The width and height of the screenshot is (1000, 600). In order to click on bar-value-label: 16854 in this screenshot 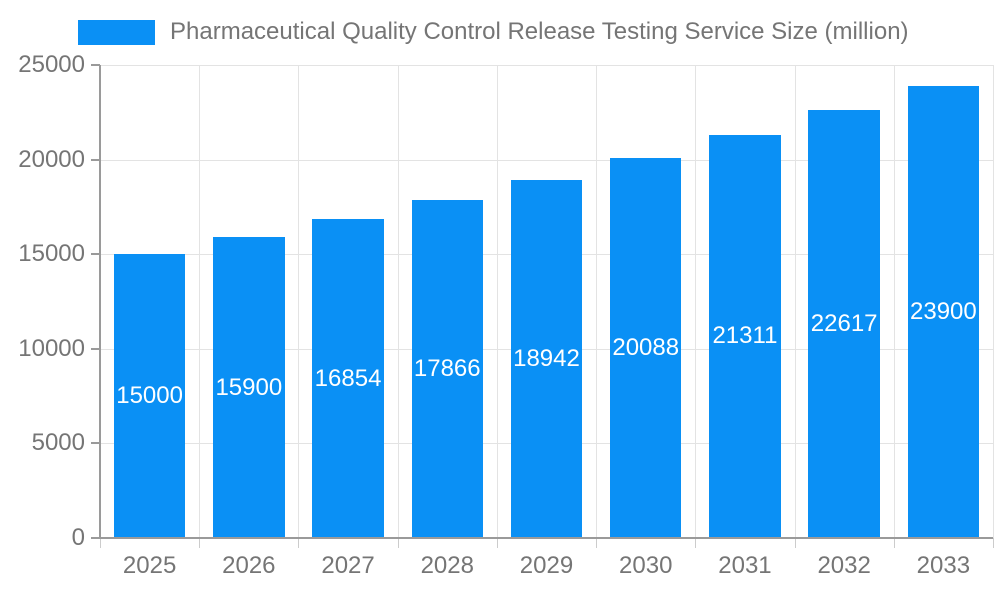, I will do `click(348, 378)`.